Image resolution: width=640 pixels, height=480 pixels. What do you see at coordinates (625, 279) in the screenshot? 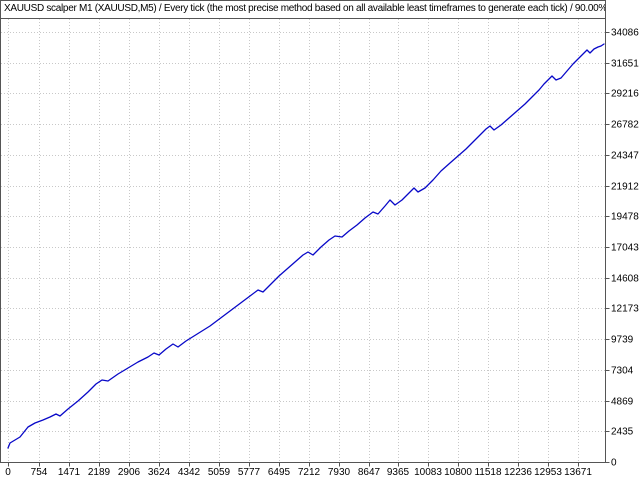
I see `y-tick-label: 14608` at bounding box center [625, 279].